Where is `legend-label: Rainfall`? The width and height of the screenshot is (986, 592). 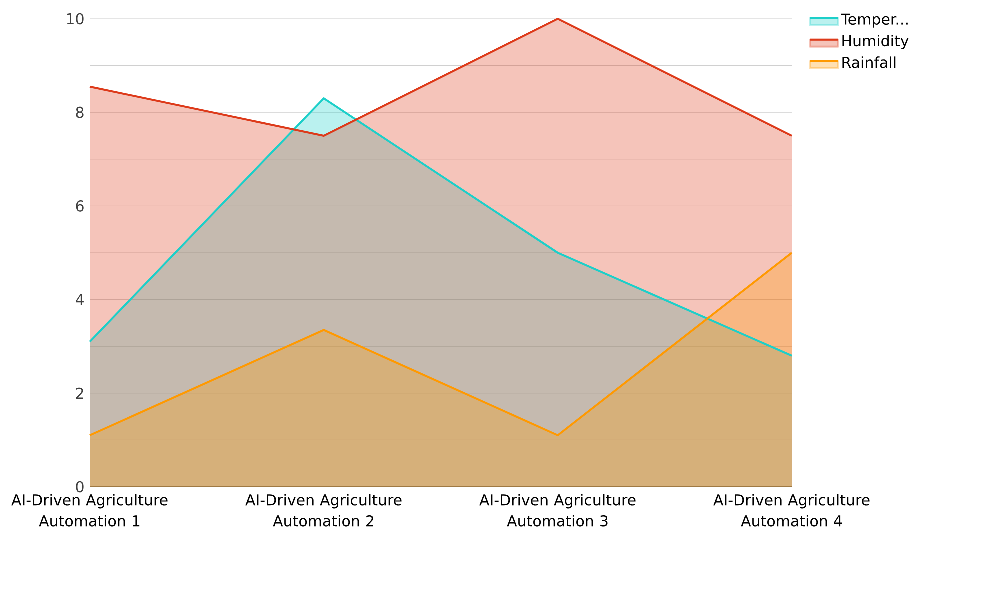 legend-label: Rainfall is located at coordinates (869, 62).